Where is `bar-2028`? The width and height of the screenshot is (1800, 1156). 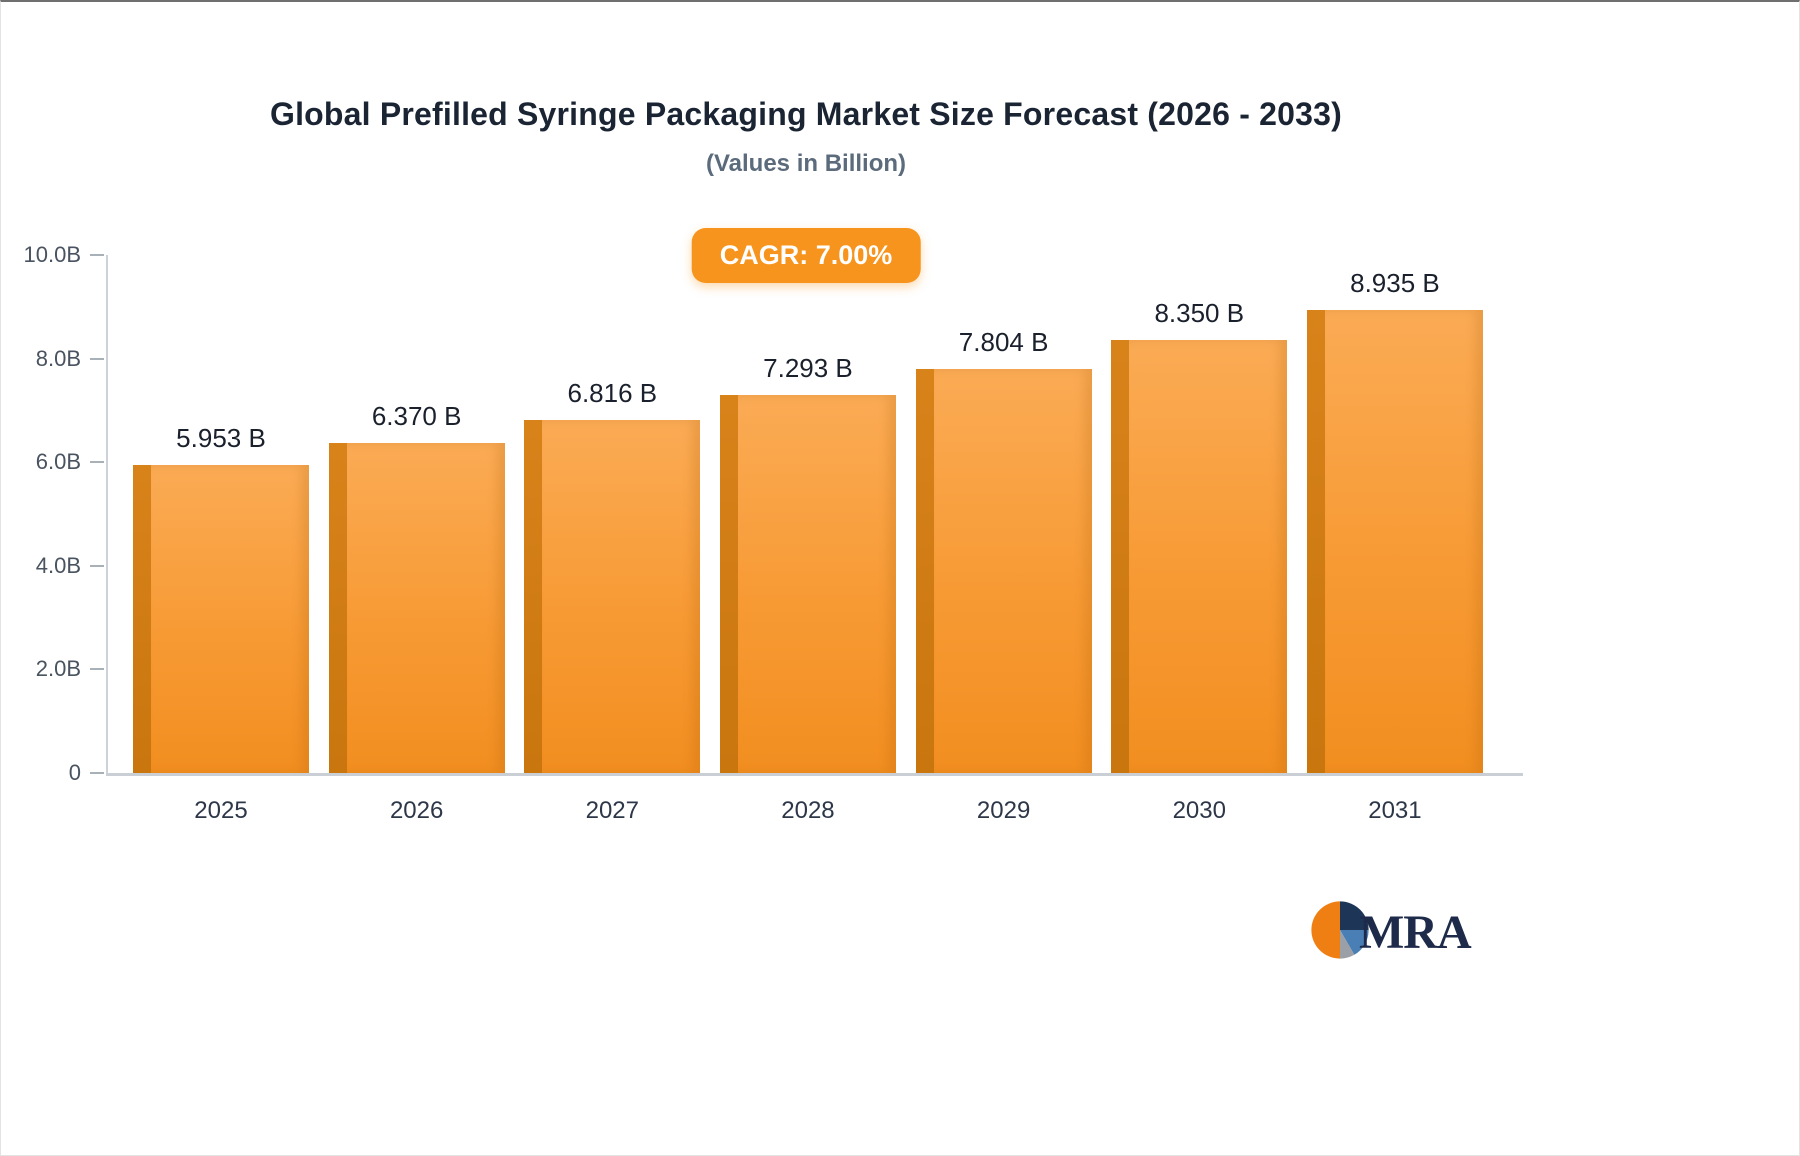 bar-2028 is located at coordinates (807, 584).